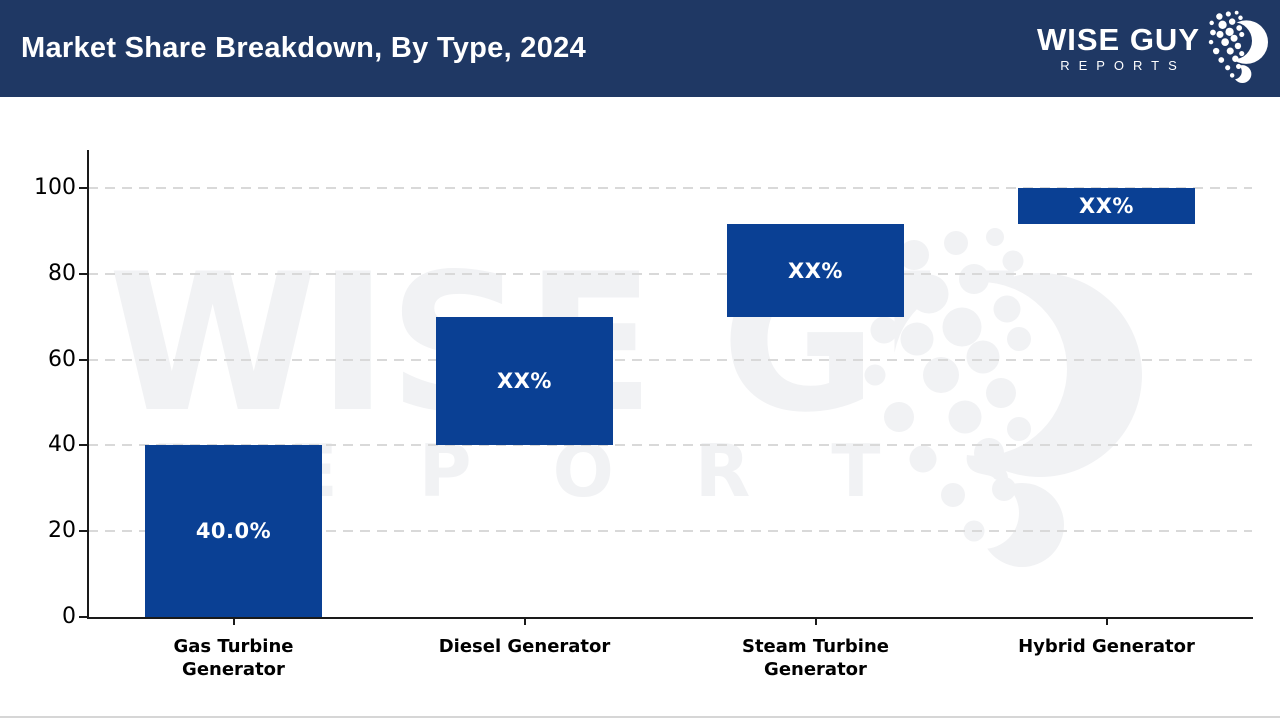 The height and width of the screenshot is (720, 1280). Describe the element at coordinates (69, 616) in the screenshot. I see `y-tick-label: 0` at that location.